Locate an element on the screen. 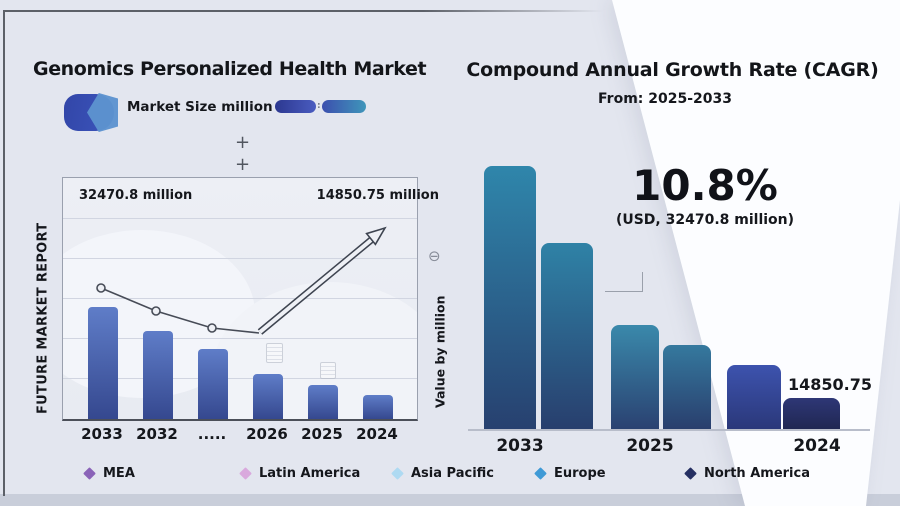 The width and height of the screenshot is (900, 506). right-x-label: 2025 is located at coordinates (650, 446).